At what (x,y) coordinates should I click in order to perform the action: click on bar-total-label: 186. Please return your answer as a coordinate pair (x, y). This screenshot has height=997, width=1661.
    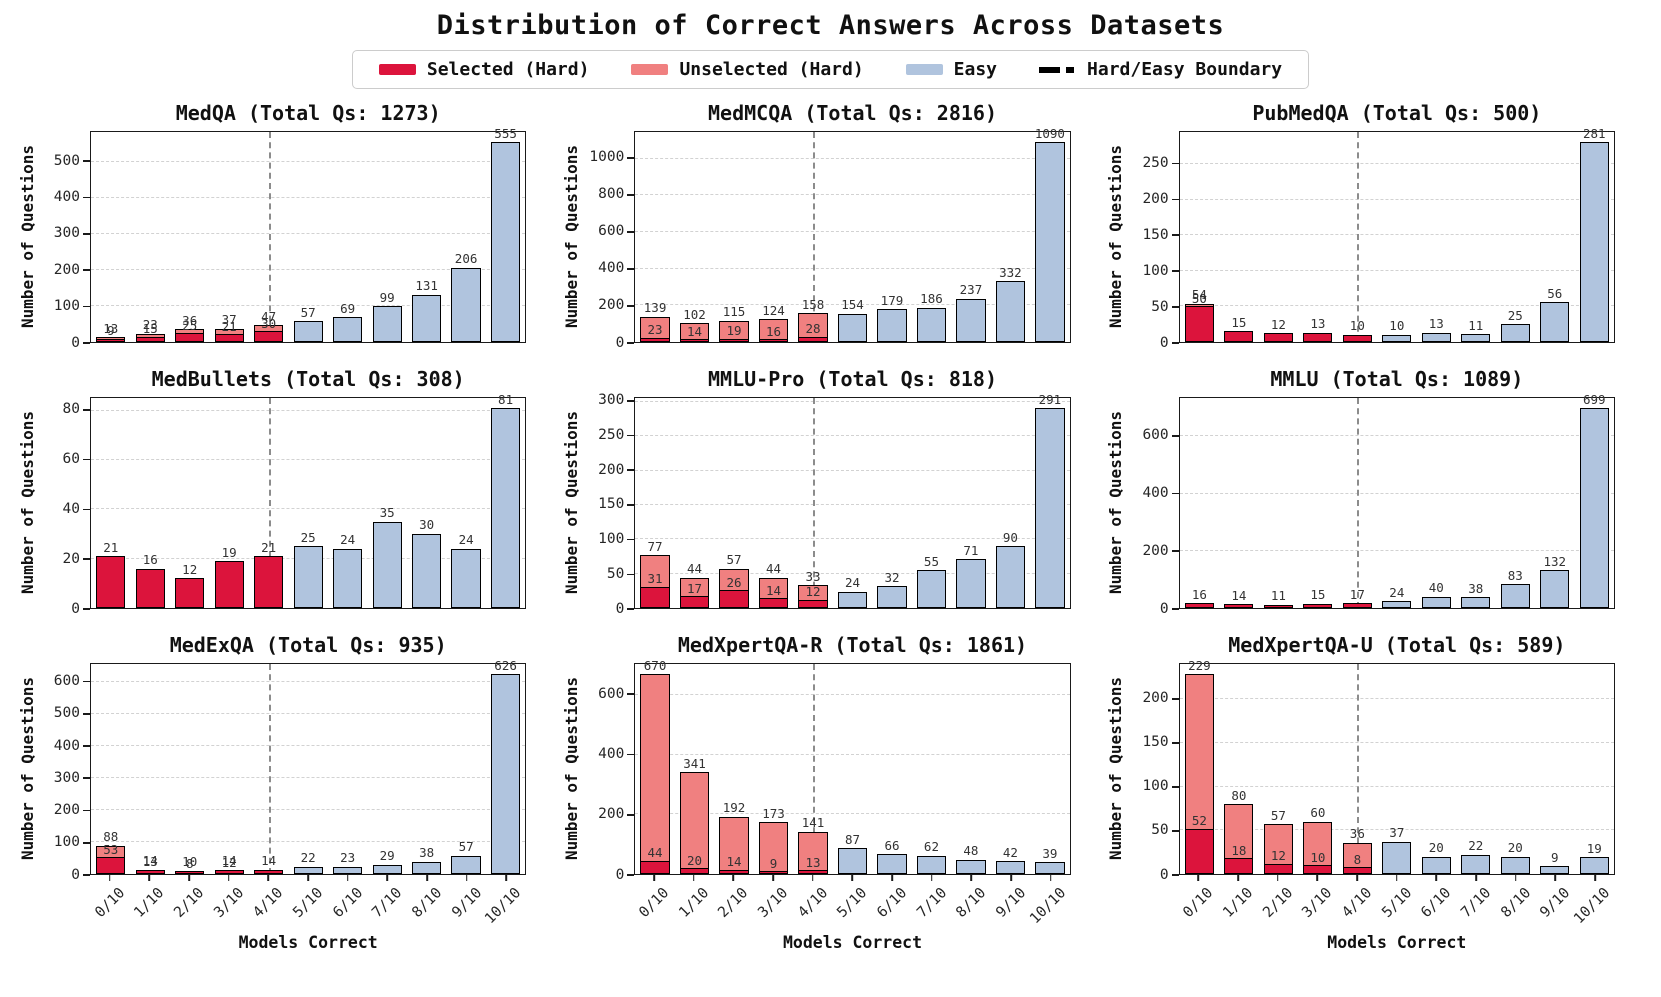
    Looking at the image, I should click on (931, 299).